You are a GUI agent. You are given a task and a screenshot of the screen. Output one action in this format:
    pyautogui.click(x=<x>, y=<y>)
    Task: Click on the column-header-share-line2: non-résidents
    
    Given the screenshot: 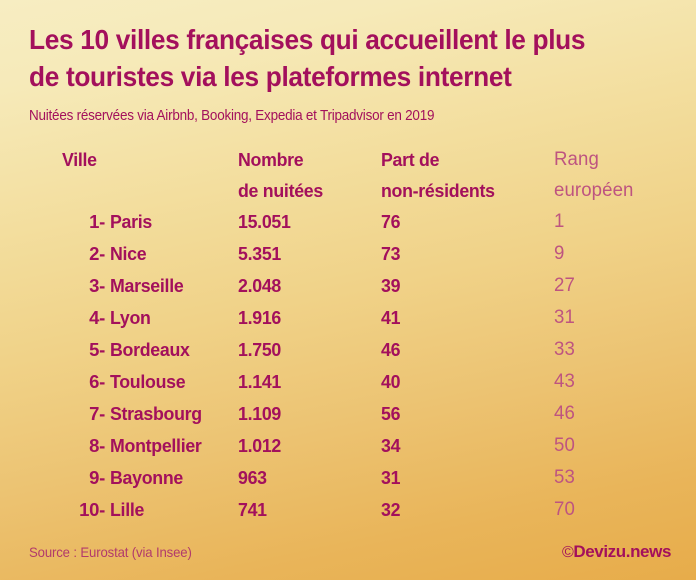 What is the action you would take?
    pyautogui.click(x=438, y=190)
    